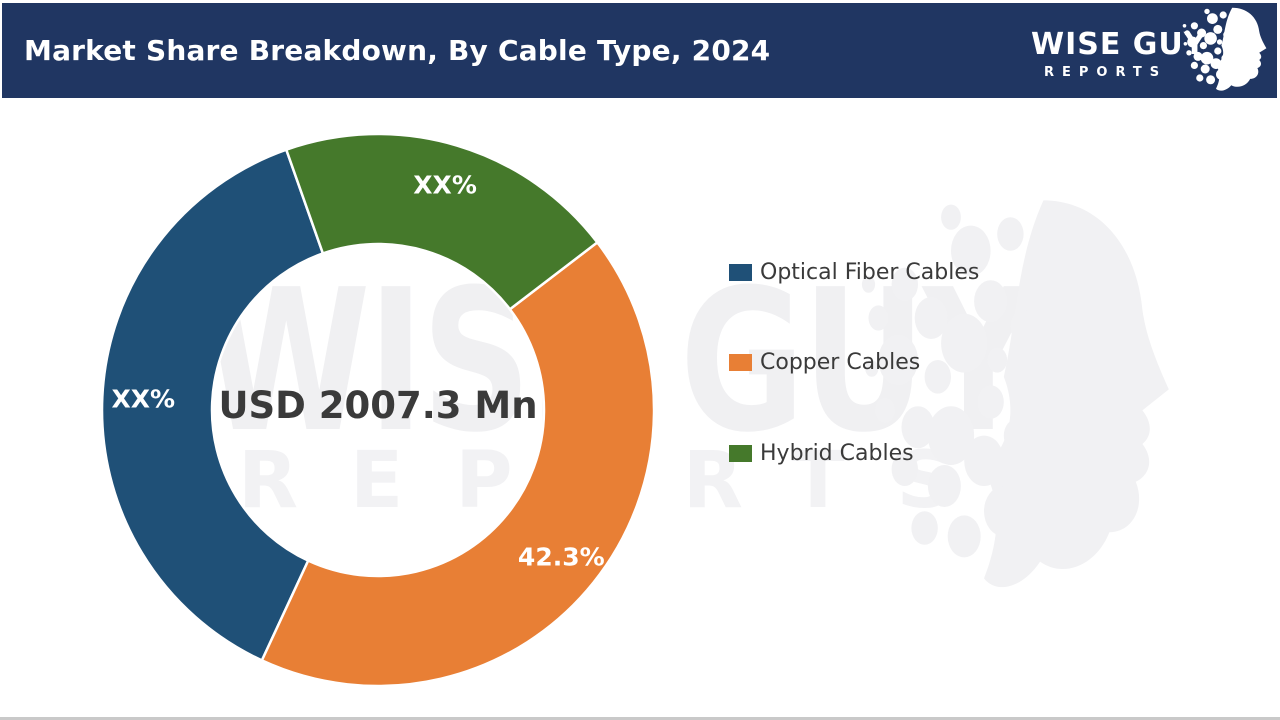 The image size is (1280, 720). Describe the element at coordinates (378, 405) in the screenshot. I see `chart-center-value: USD 2007.3 Mn` at that location.